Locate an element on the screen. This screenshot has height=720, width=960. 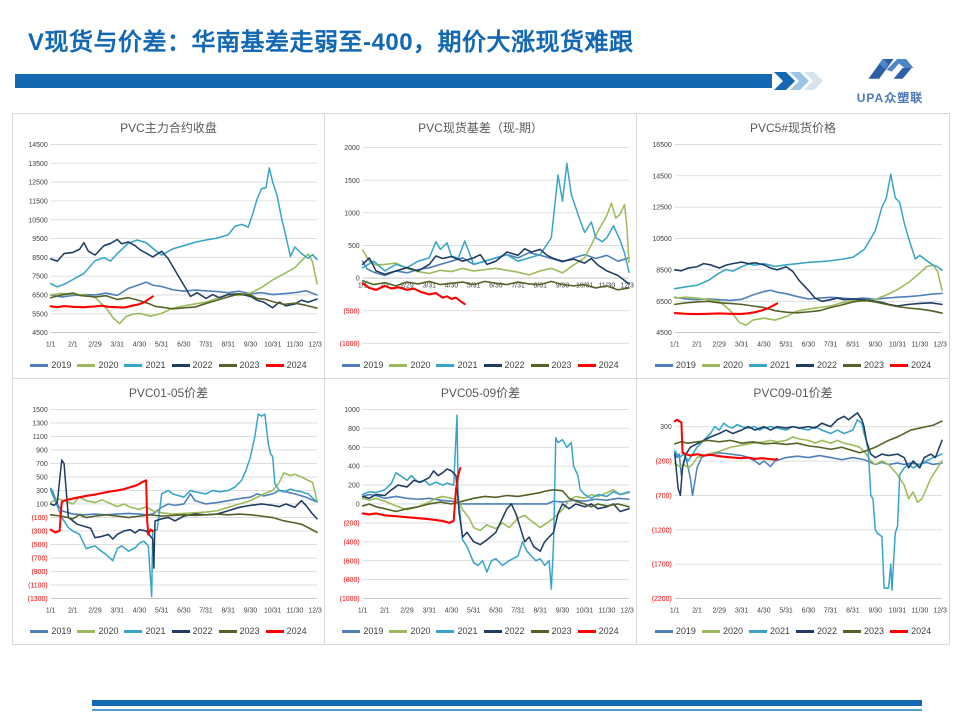
x-tick-label: 4/30 is located at coordinates (451, 284).